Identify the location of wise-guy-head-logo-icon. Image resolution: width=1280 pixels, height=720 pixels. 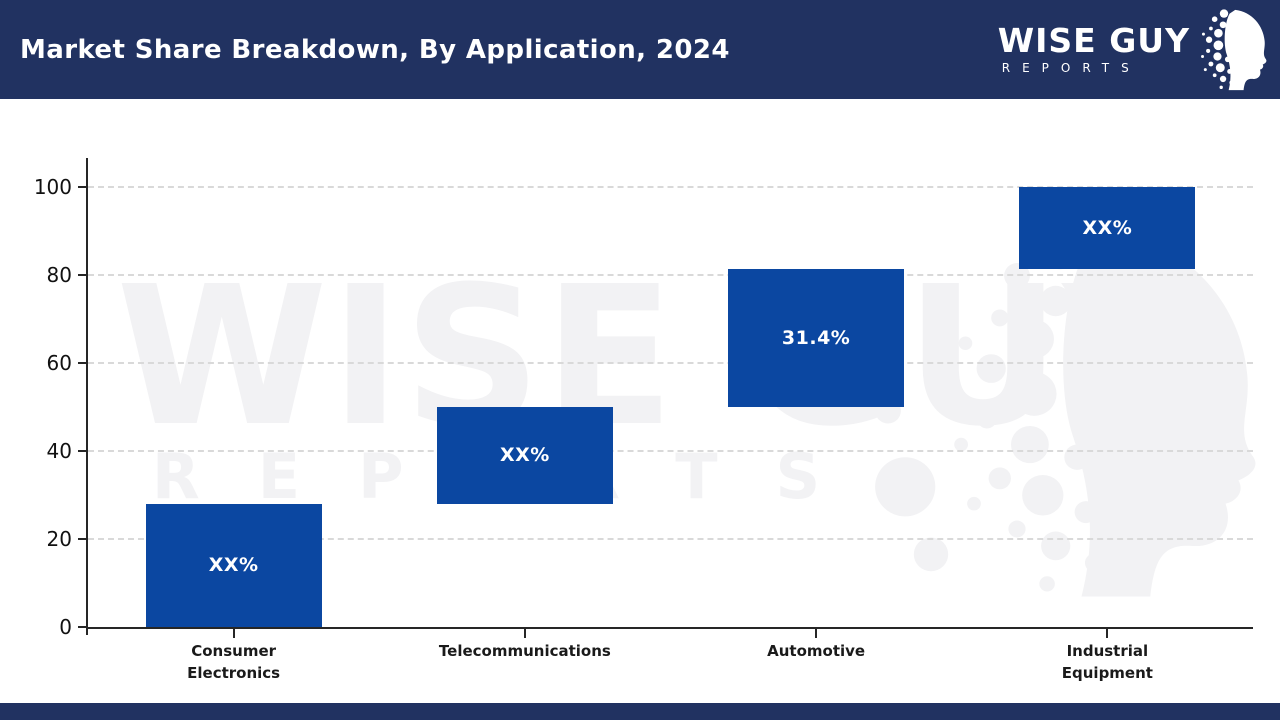
(1234, 49).